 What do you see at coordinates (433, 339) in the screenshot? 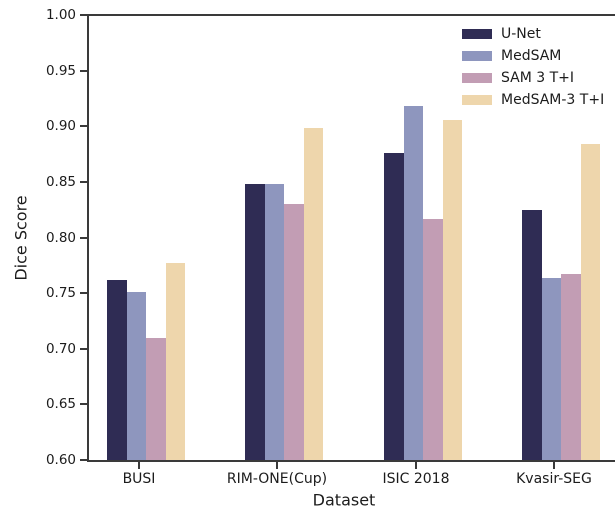
I see `bar-sam-3-t-i-isic-2018` at bounding box center [433, 339].